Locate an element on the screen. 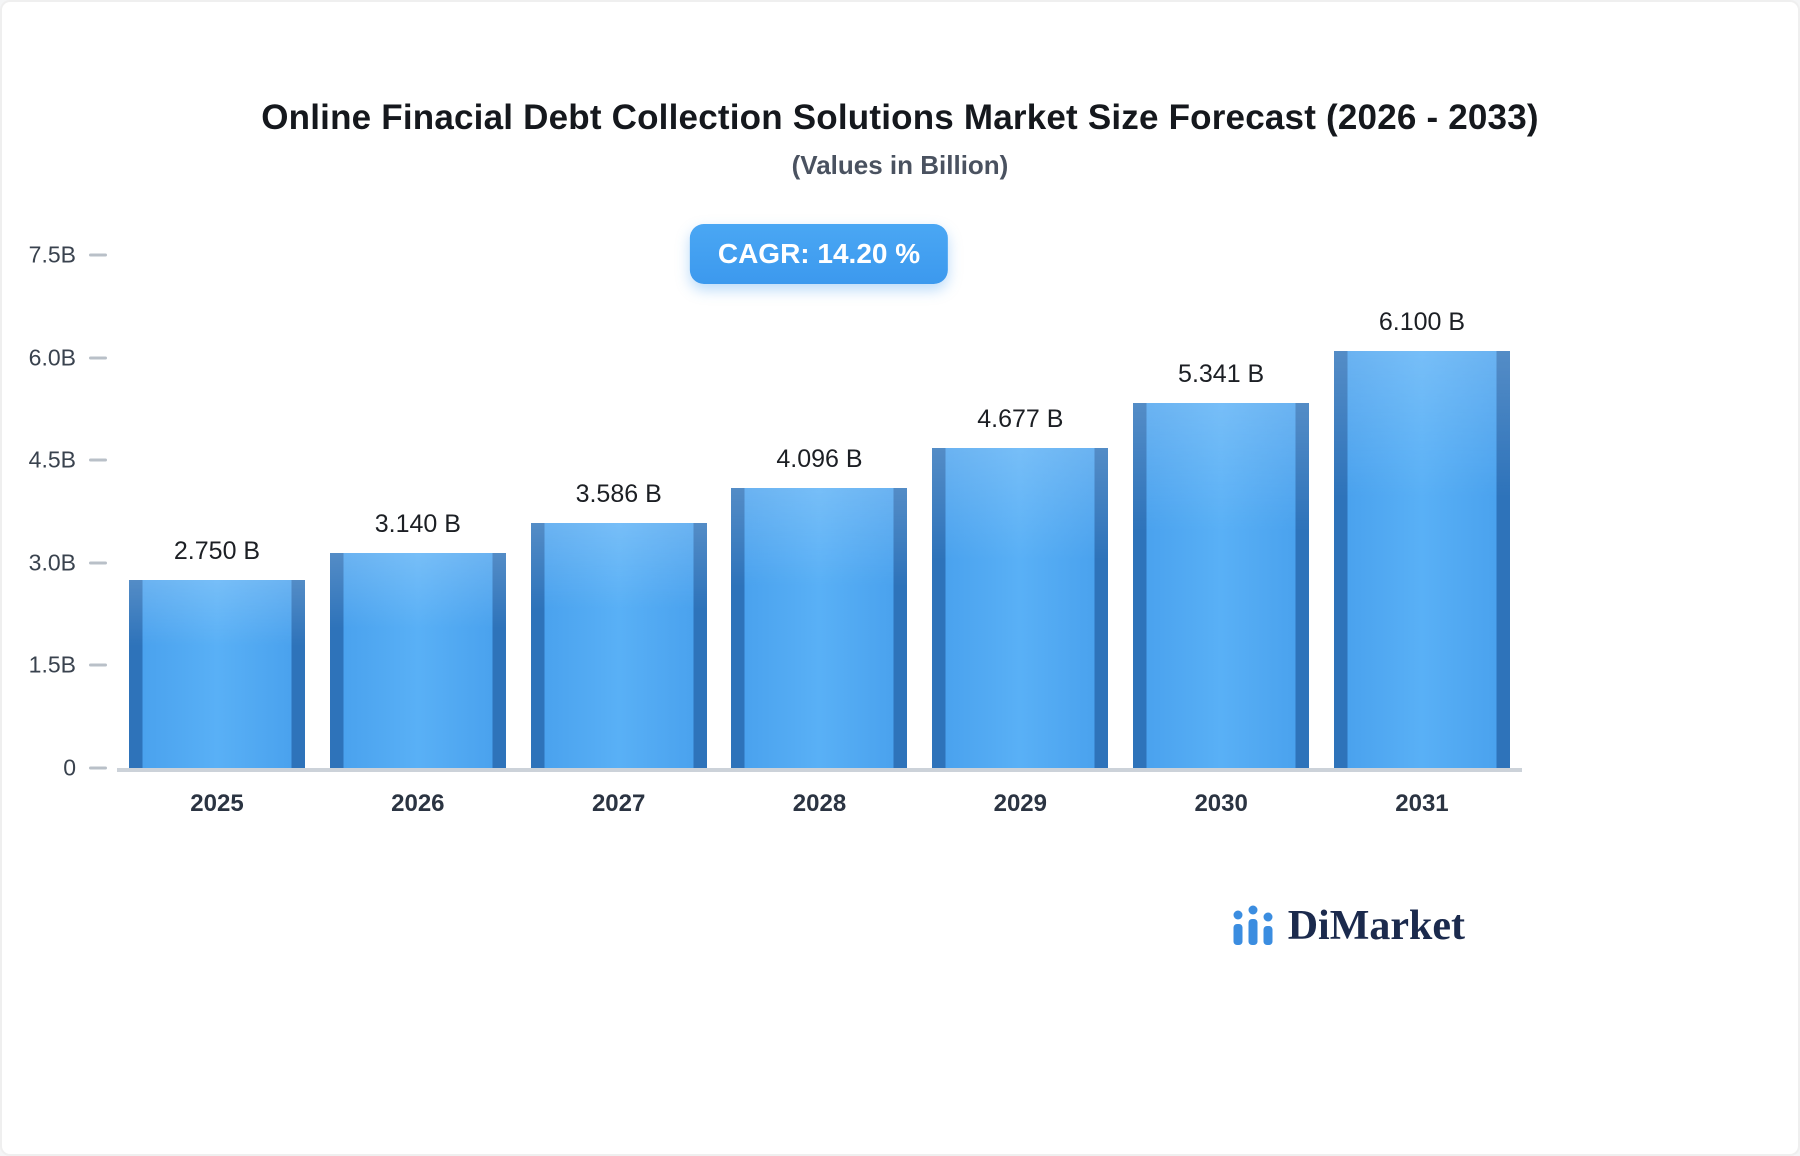 This screenshot has width=1800, height=1156. bar-value-label: 5.341 B is located at coordinates (1221, 373).